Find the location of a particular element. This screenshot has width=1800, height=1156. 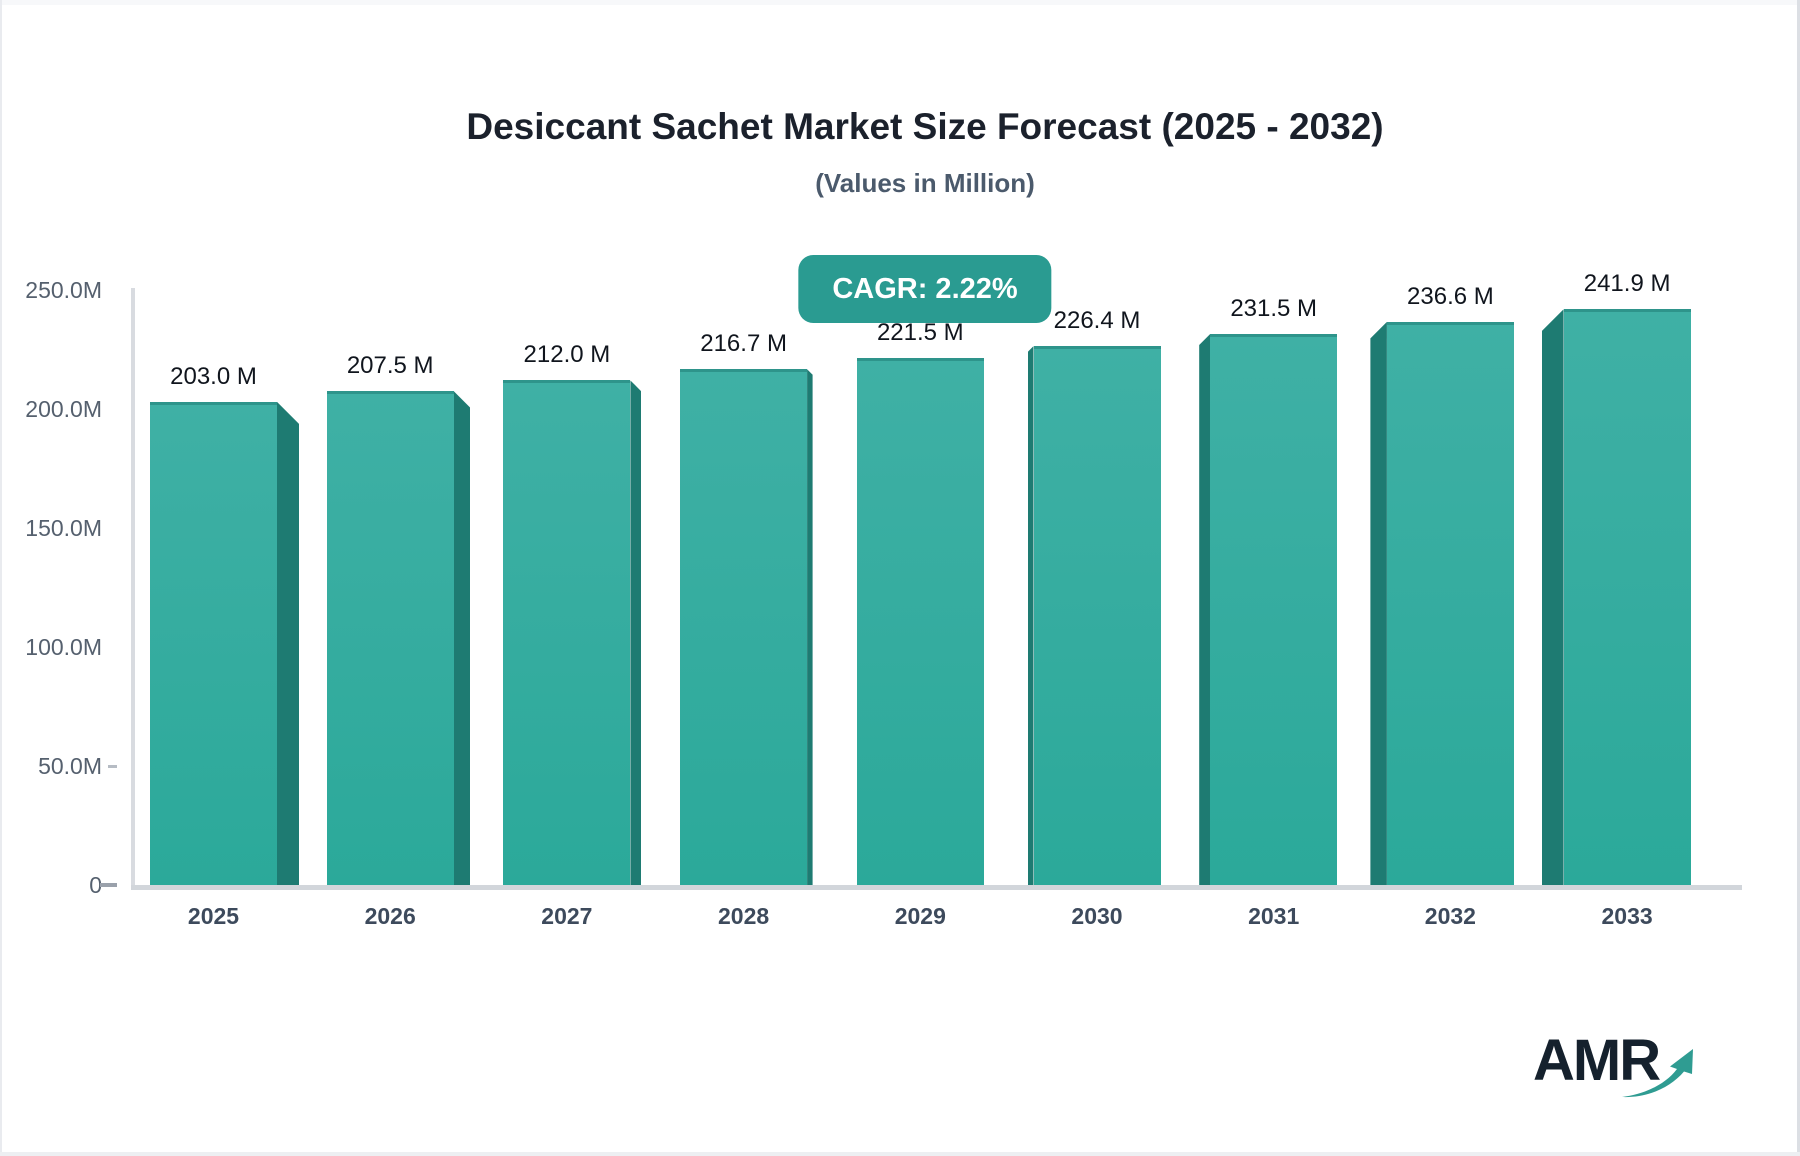

amr-logo-text: AMR is located at coordinates (1597, 1060).